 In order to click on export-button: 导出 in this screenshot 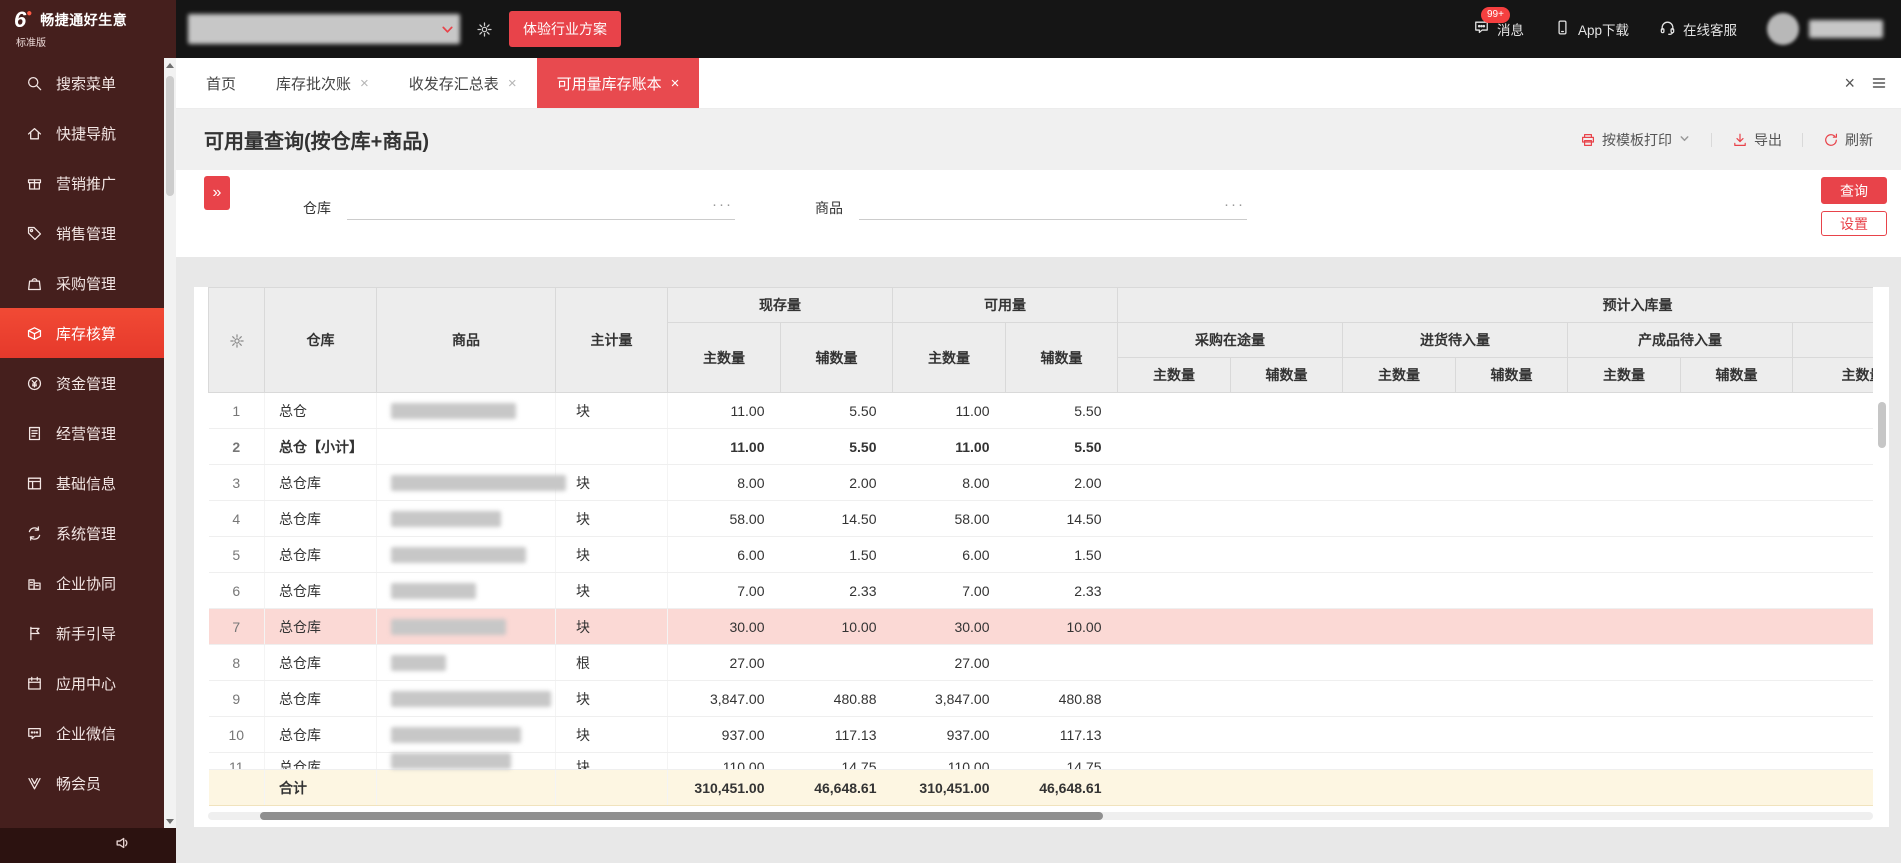, I will do `click(1757, 140)`.